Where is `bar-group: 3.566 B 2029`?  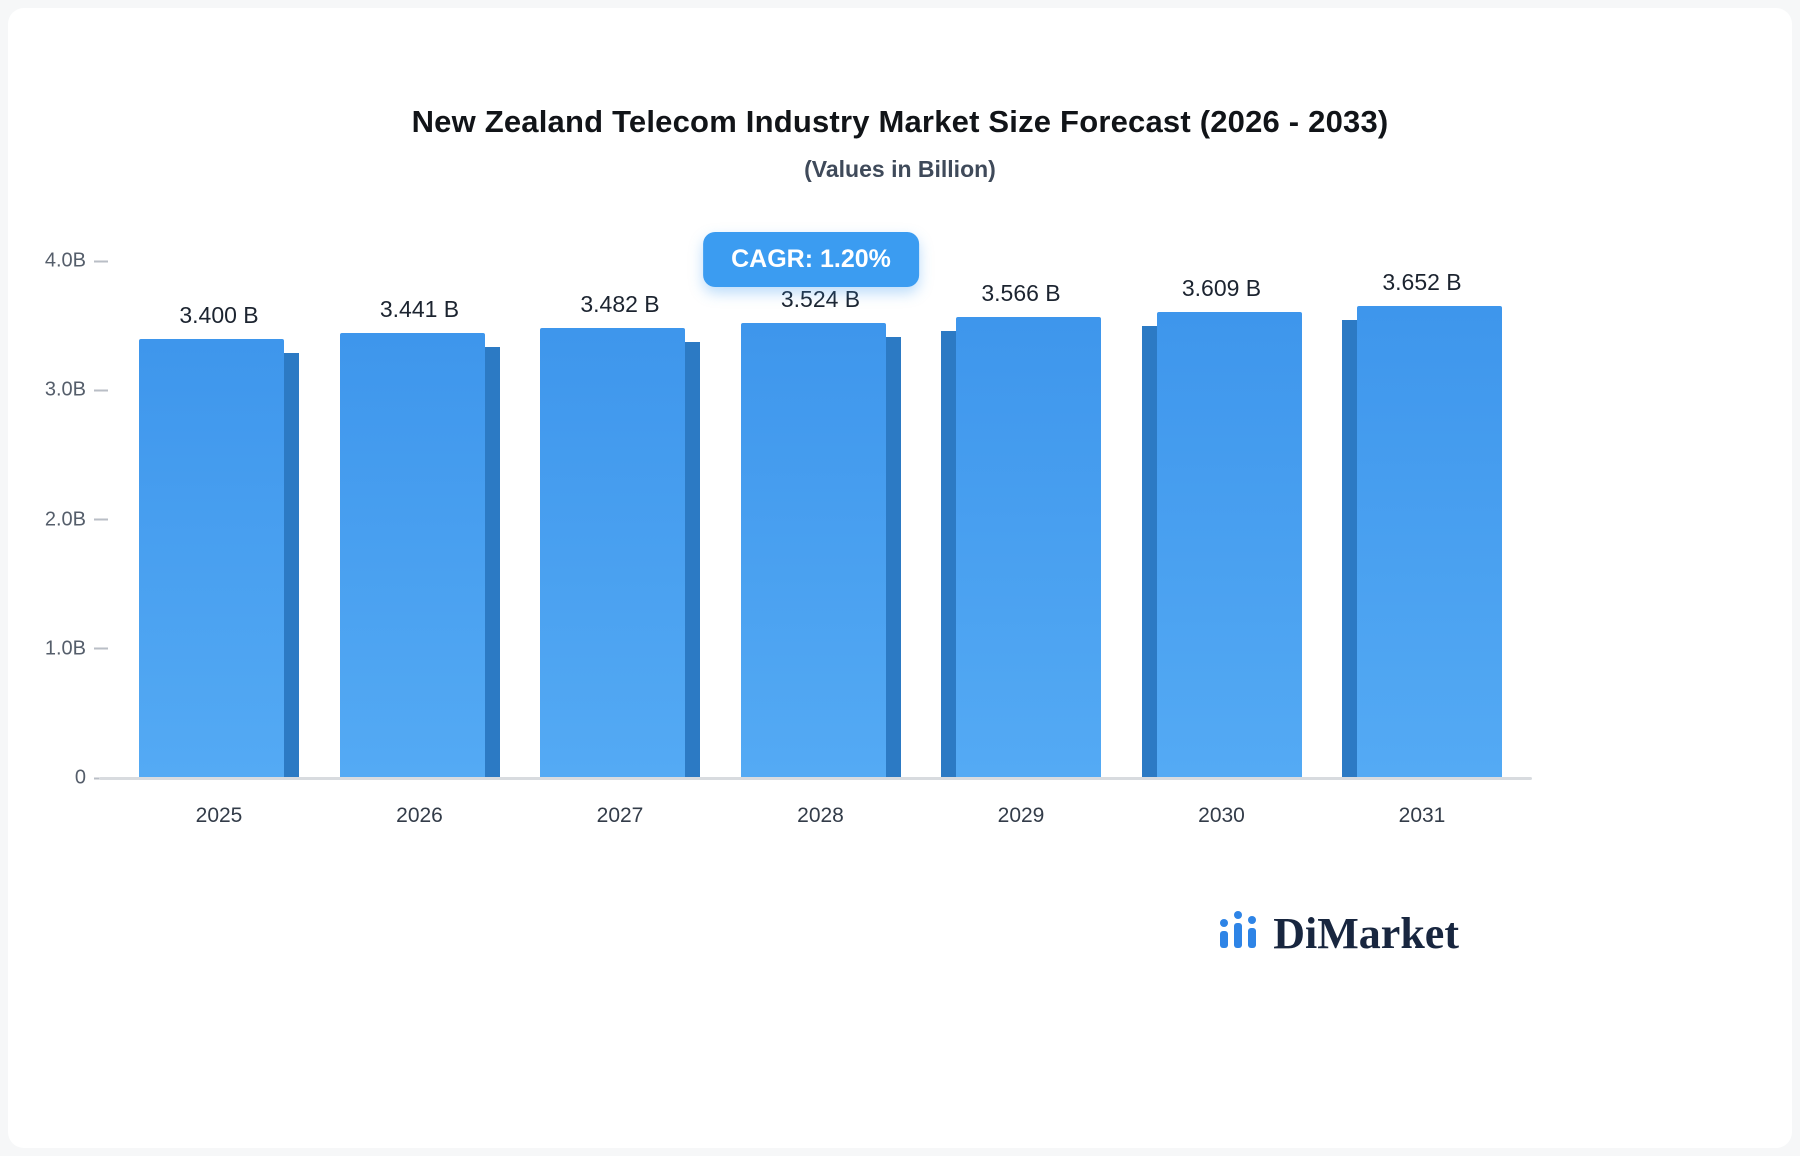
bar-group: 3.566 B 2029 is located at coordinates (1021, 544).